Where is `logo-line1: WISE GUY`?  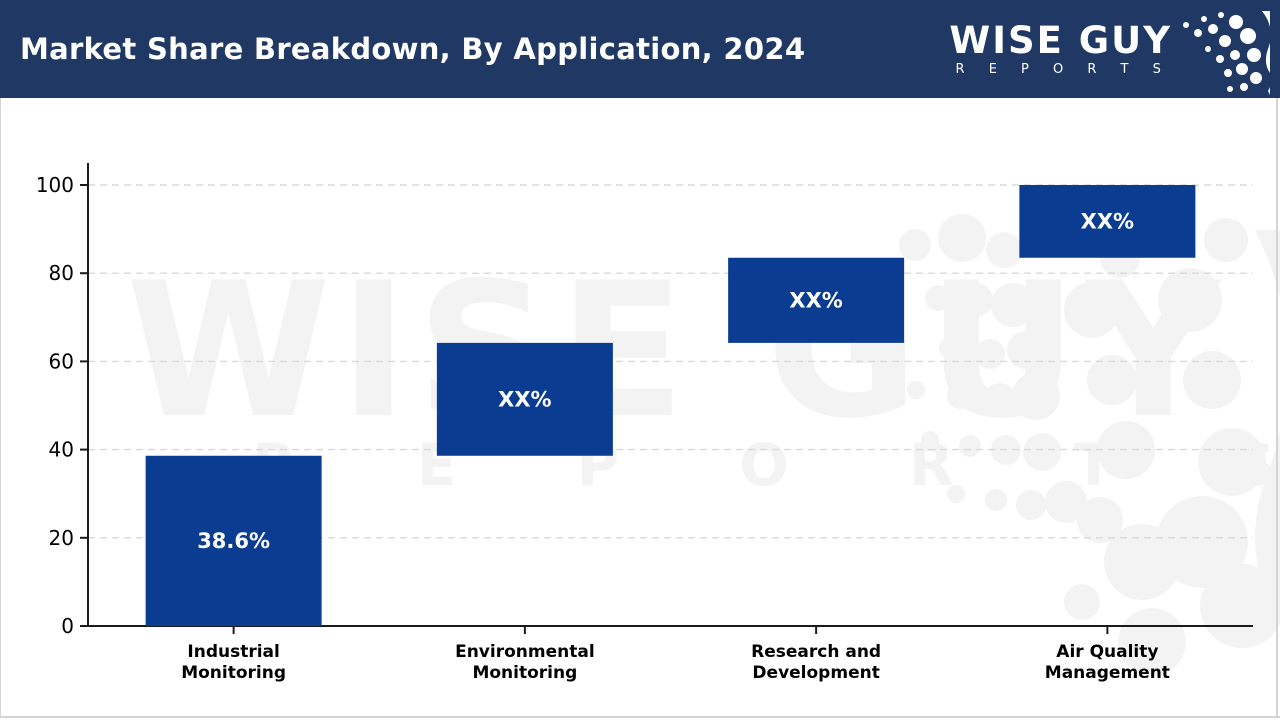 logo-line1: WISE GUY is located at coordinates (1060, 40).